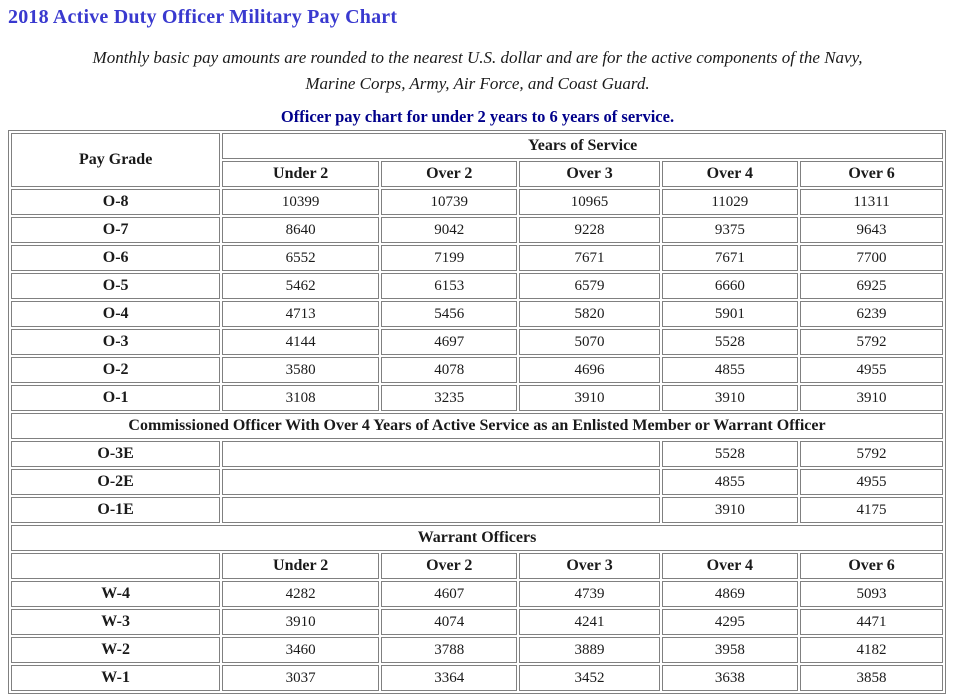 Image resolution: width=955 pixels, height=699 pixels. What do you see at coordinates (589, 650) in the screenshot?
I see `pay-value-cell: 3889` at bounding box center [589, 650].